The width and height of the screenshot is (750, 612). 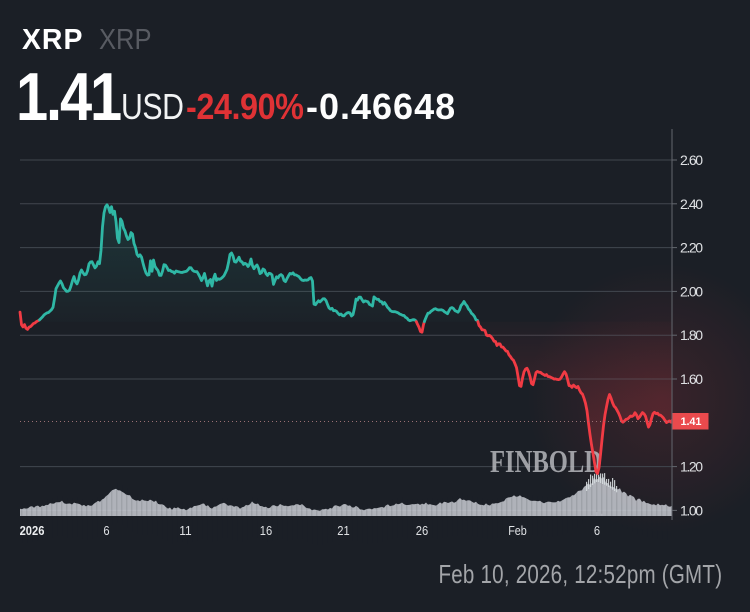 What do you see at coordinates (691, 291) in the screenshot?
I see `svg-text: 2.00` at bounding box center [691, 291].